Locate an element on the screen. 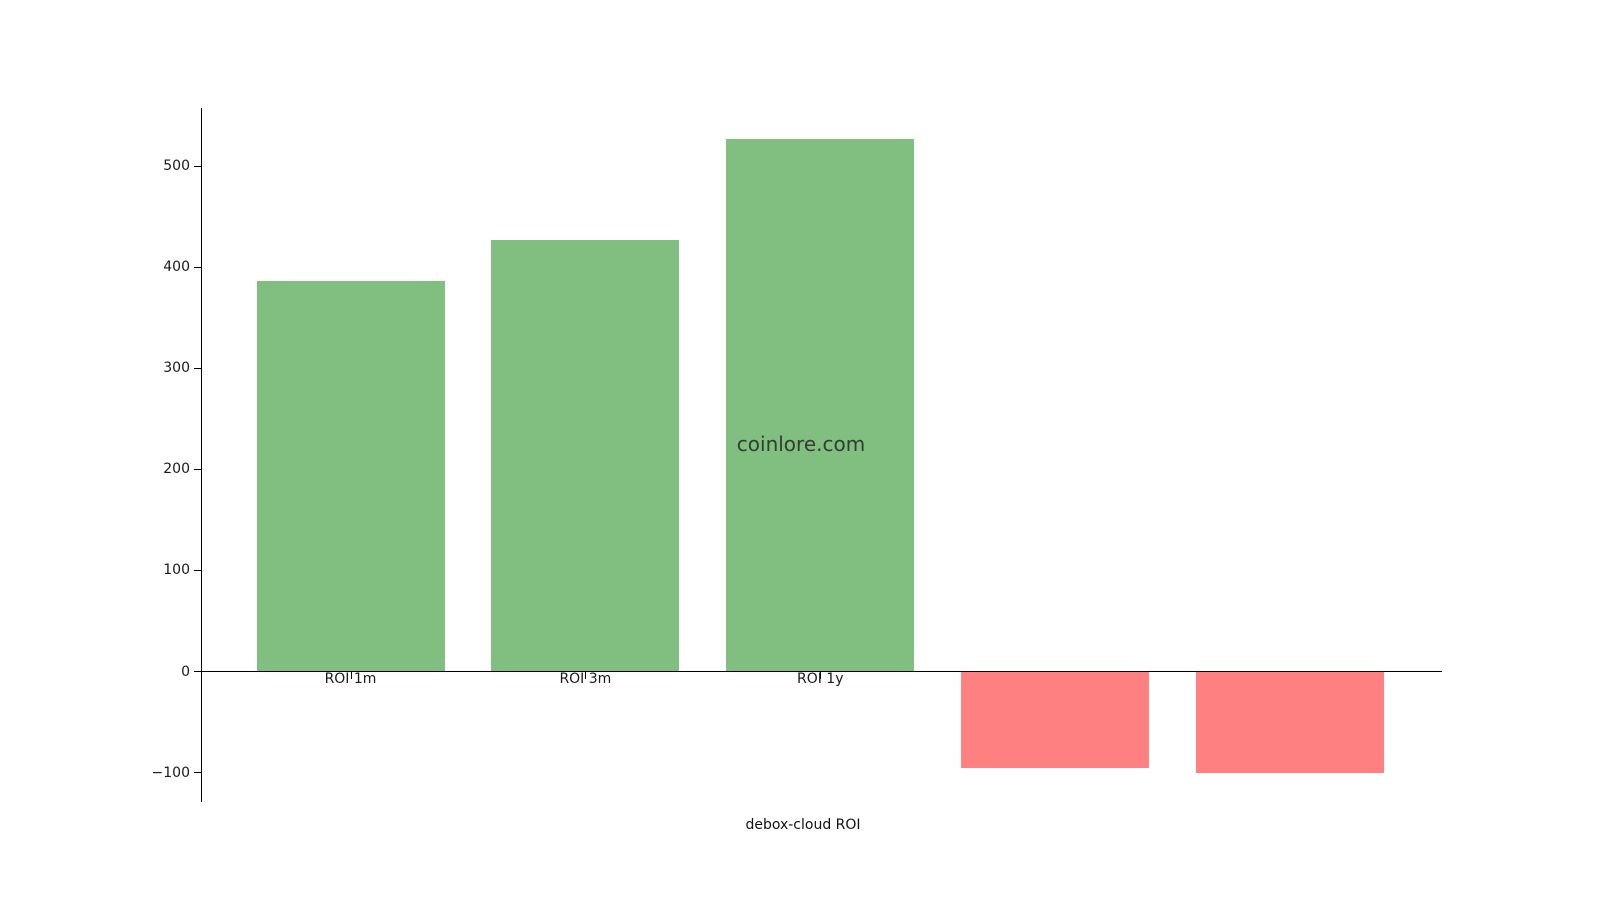  x-axis-title: debox-cloud ROI is located at coordinates (803, 825).